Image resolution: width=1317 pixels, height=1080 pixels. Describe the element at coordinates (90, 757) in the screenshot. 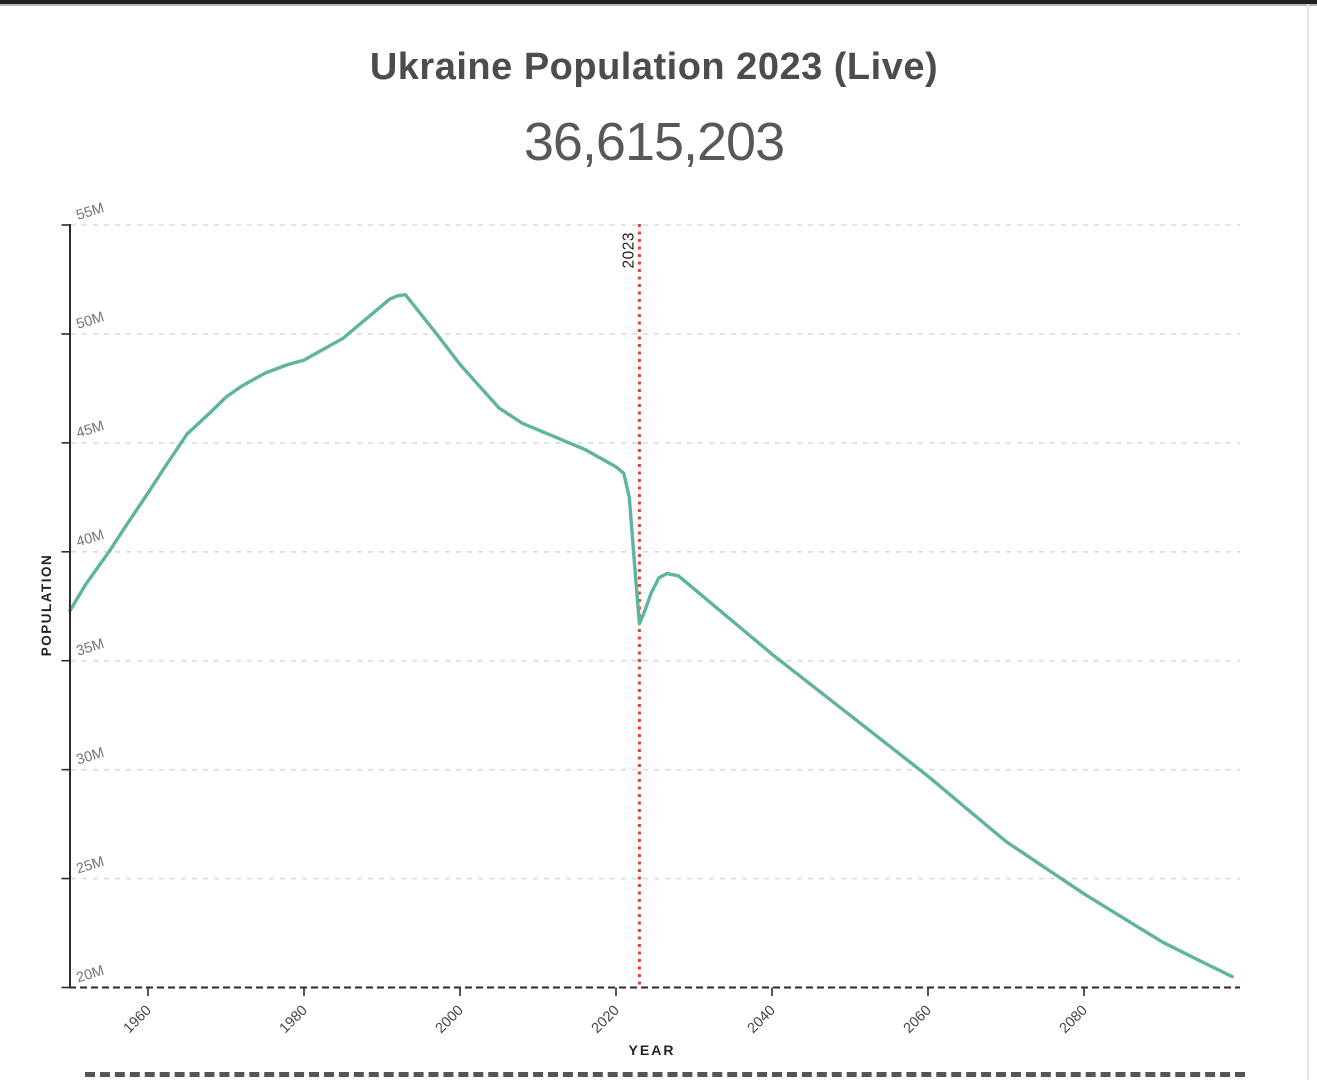

I see `y-tick-label-30M: 30M` at that location.